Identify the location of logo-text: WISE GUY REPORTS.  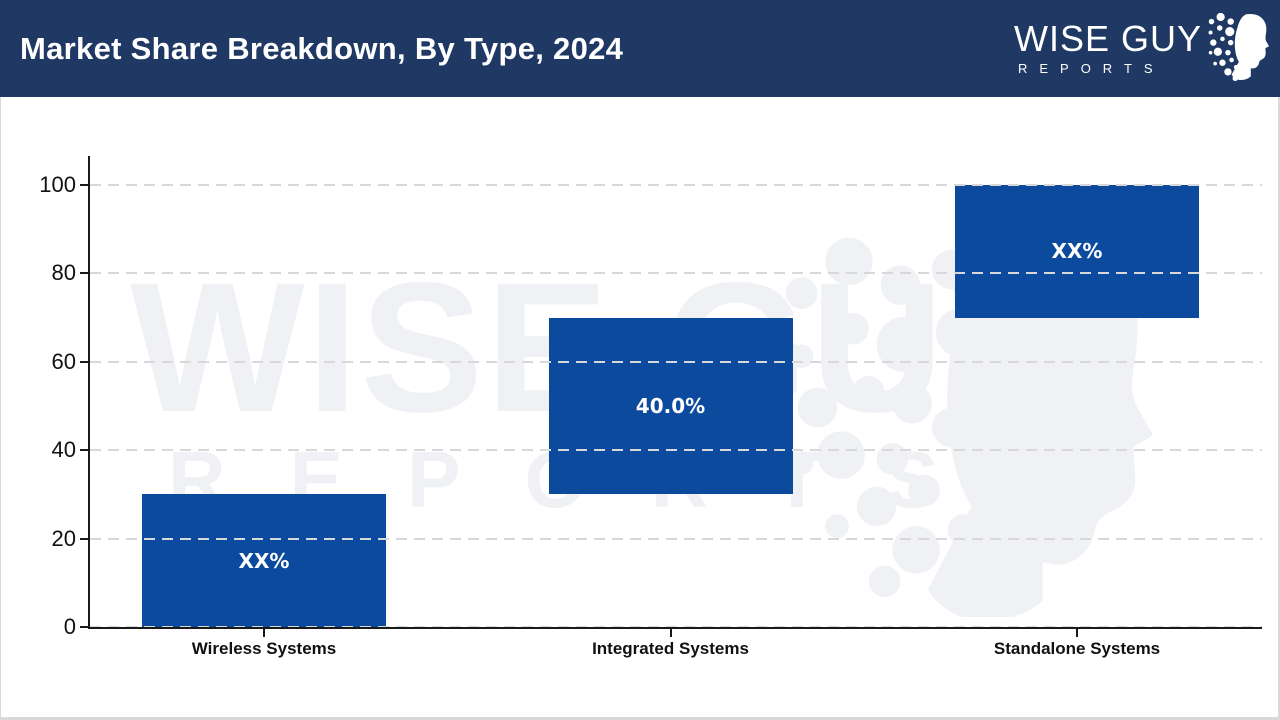
(1107, 47).